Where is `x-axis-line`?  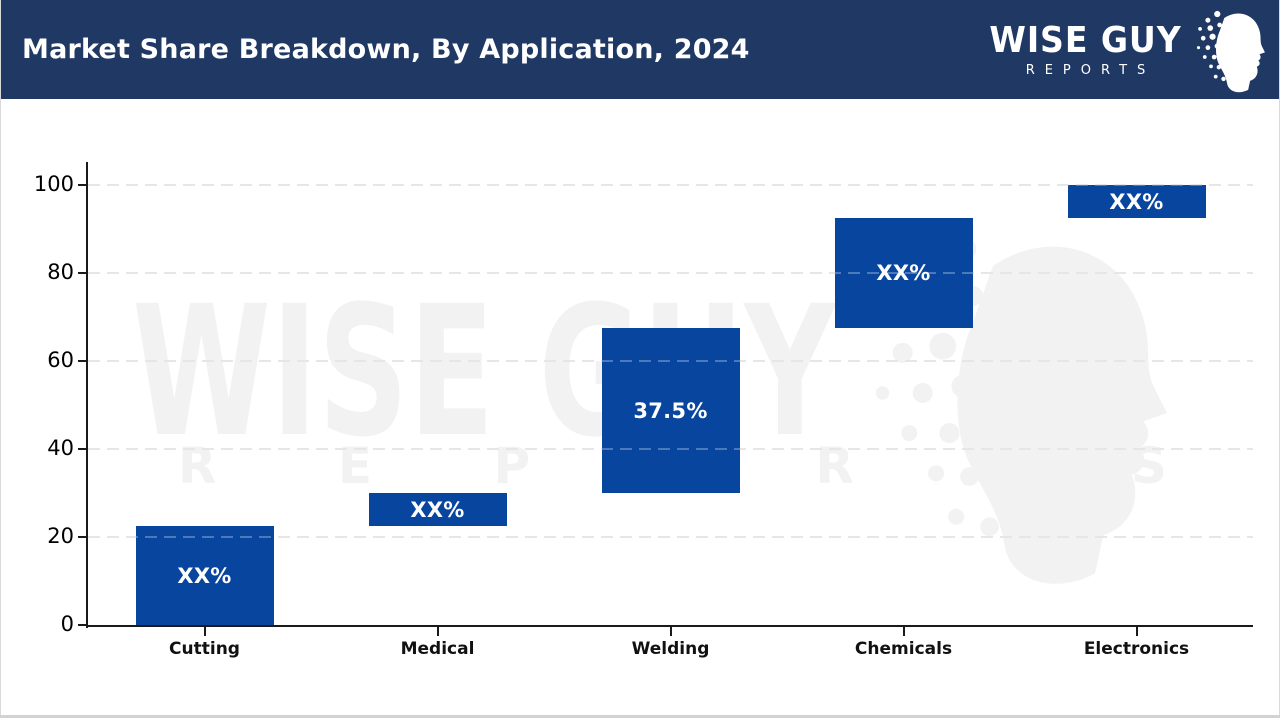
x-axis-line is located at coordinates (669, 626).